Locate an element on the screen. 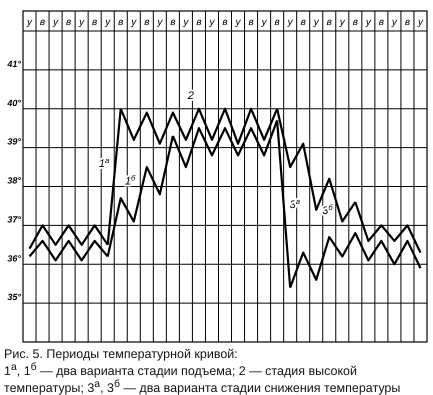 This screenshot has height=395, width=433. y-tick-label: 35° is located at coordinates (14, 297).